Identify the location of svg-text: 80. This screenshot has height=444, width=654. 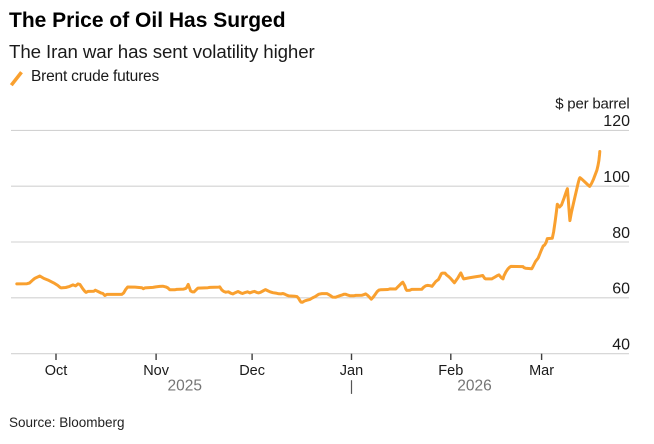
(621, 233).